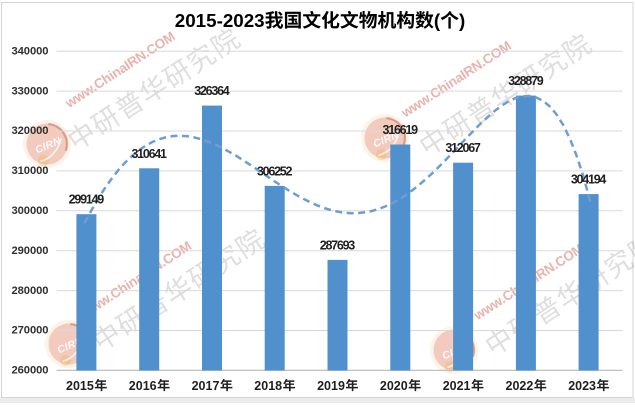 The image size is (635, 408). Describe the element at coordinates (30, 291) in the screenshot. I see `svg-text: 280000` at that location.